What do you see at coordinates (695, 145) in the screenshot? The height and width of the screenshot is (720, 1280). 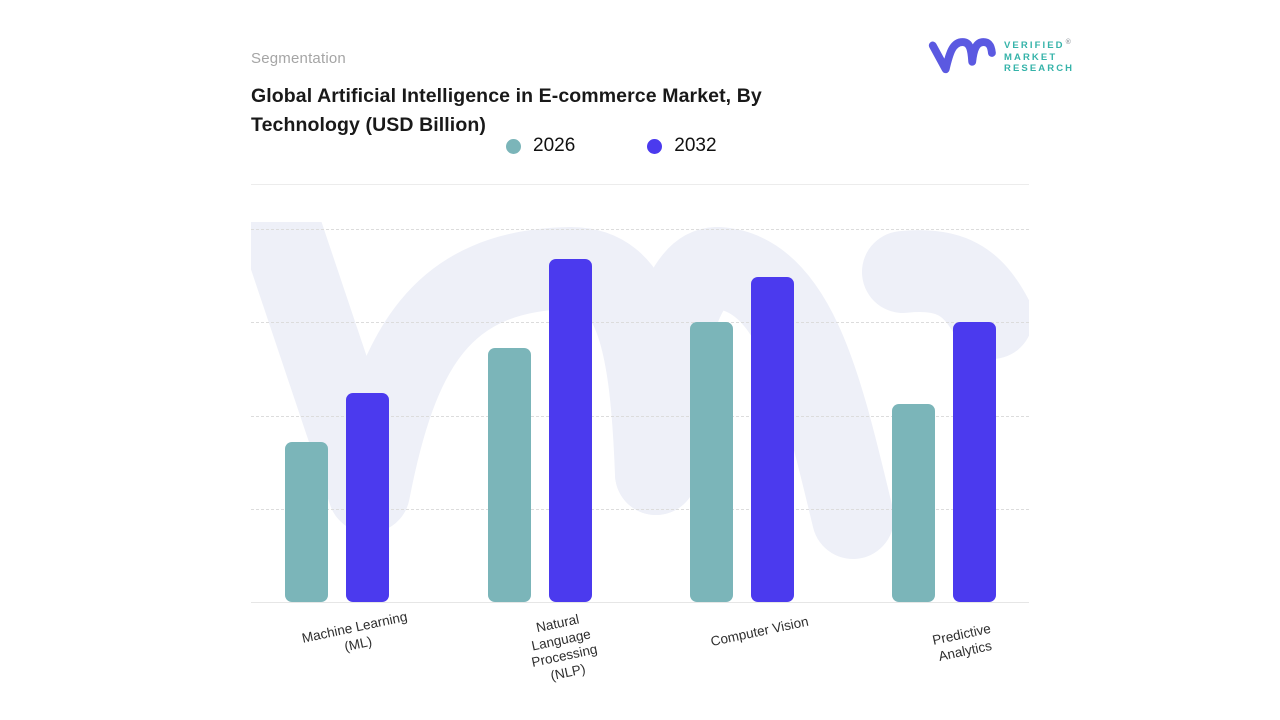 I see `legend-label: 2032` at bounding box center [695, 145].